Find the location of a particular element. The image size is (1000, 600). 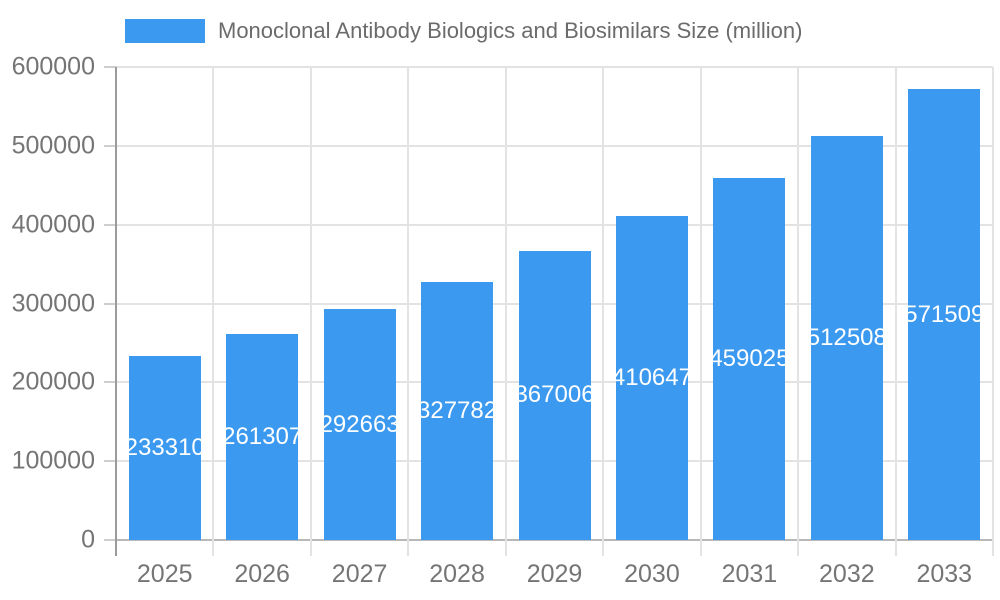

bar-2032: 512508 is located at coordinates (846, 337).